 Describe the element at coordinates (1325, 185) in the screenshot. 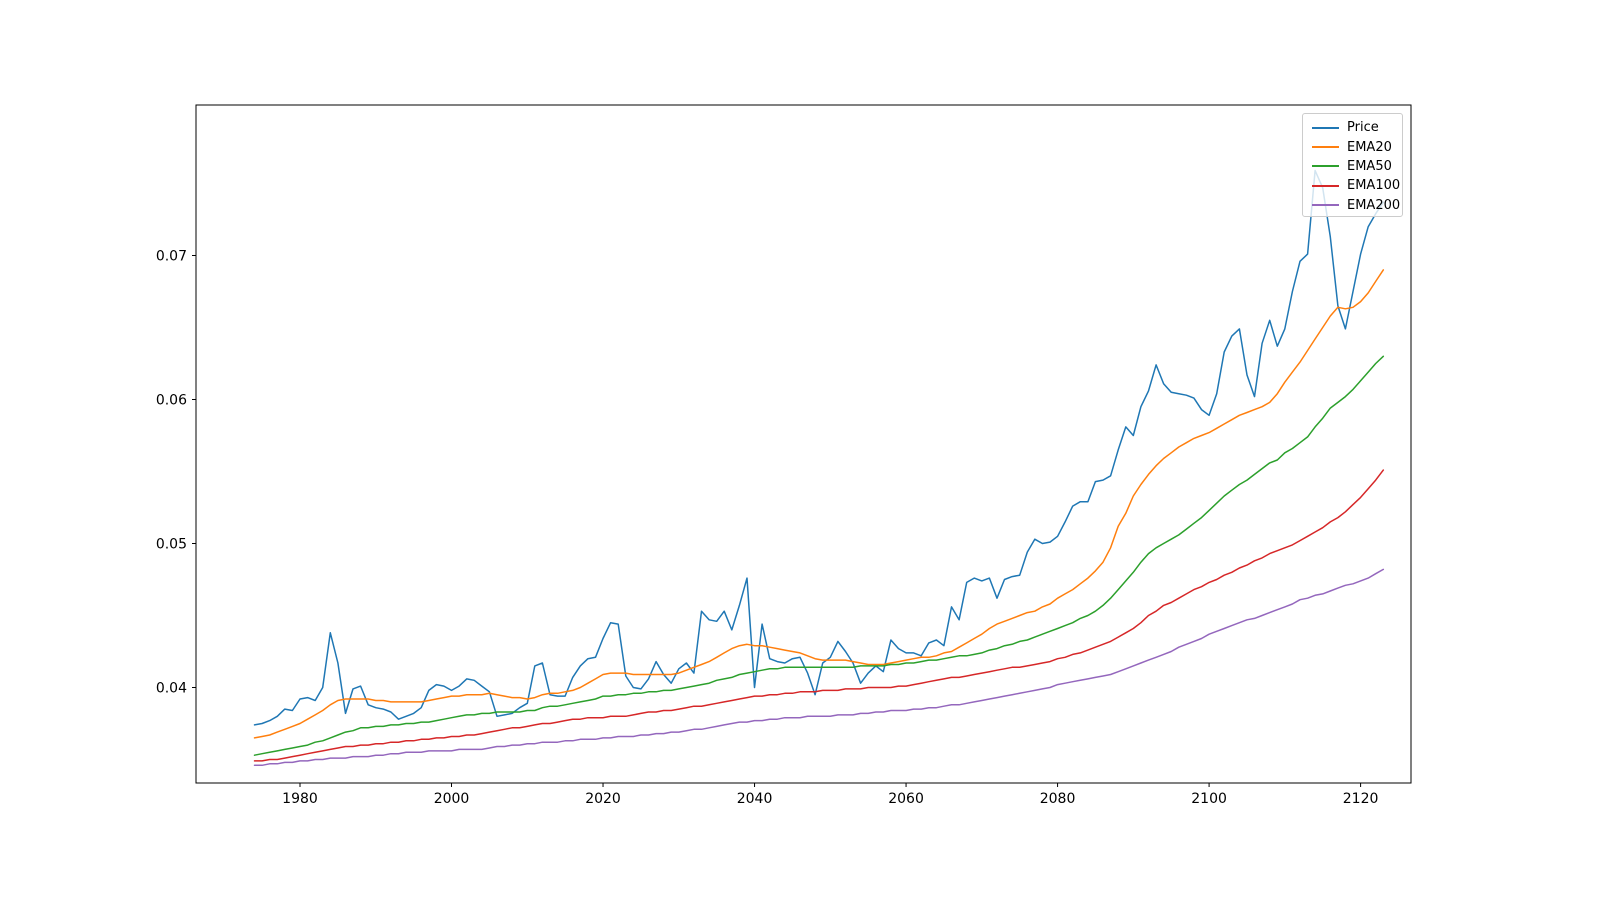

I see `legend-line-sample-ema100` at that location.